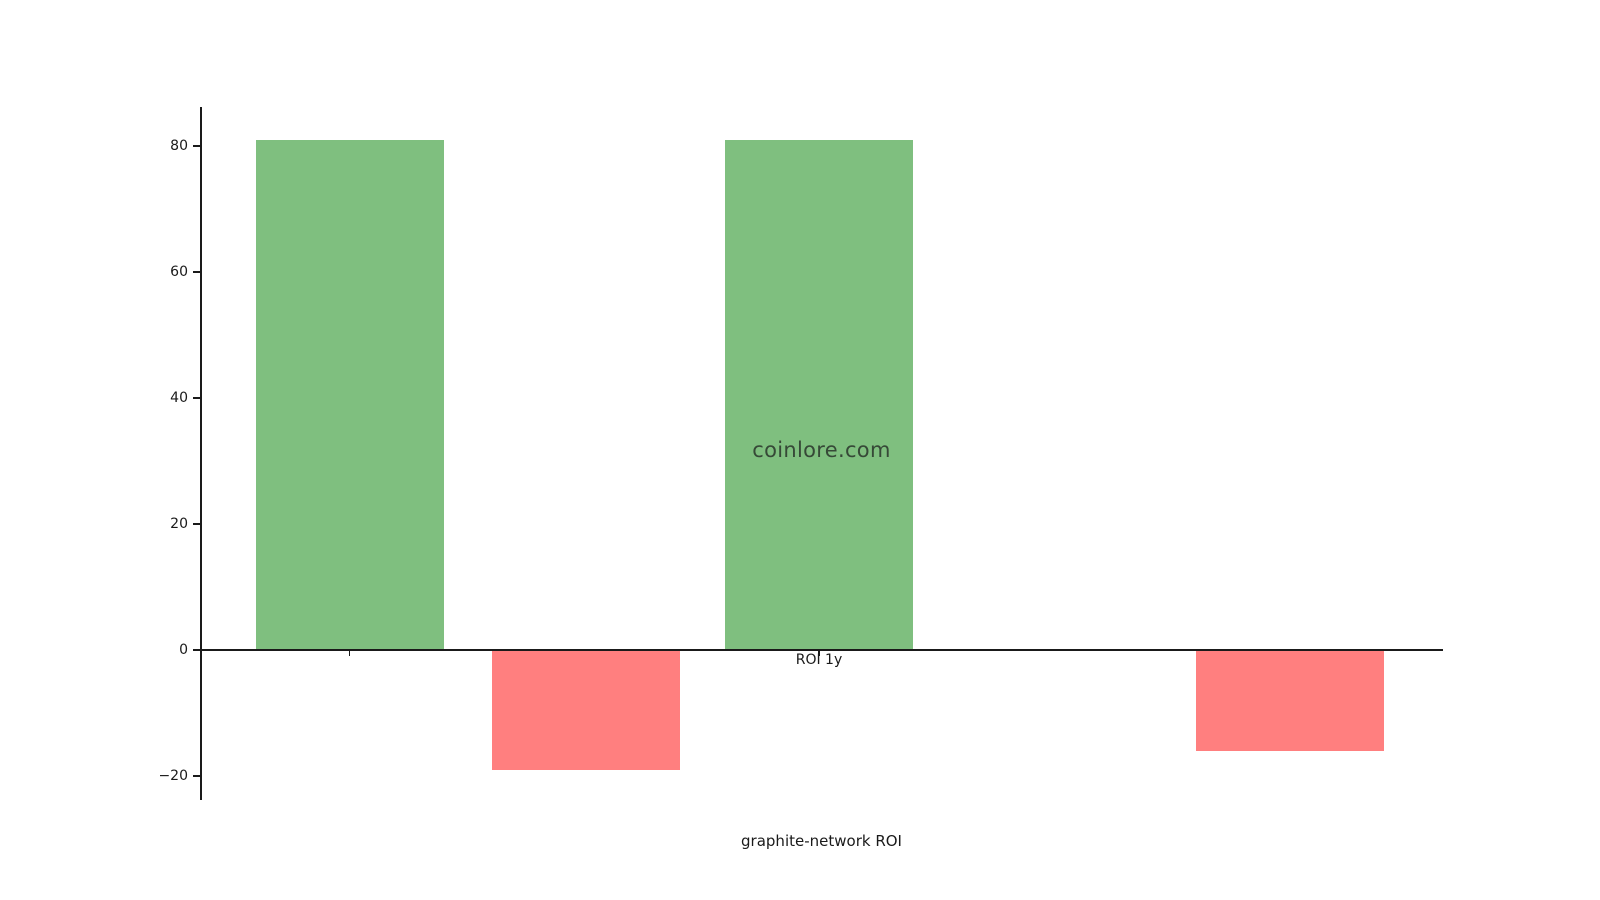  Describe the element at coordinates (819, 660) in the screenshot. I see `x-tick-label-roi-1y: ROI 1y` at that location.